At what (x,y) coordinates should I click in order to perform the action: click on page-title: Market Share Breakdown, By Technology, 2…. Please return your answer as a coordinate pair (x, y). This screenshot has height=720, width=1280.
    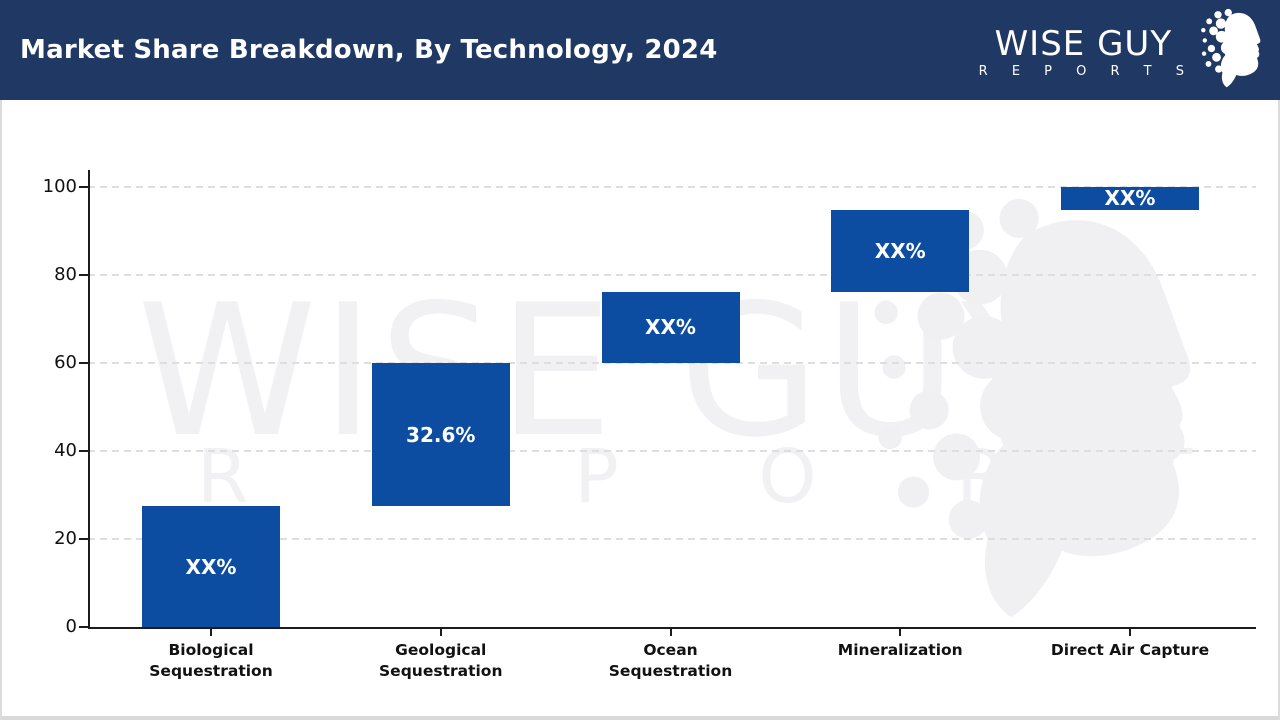
    Looking at the image, I should click on (369, 50).